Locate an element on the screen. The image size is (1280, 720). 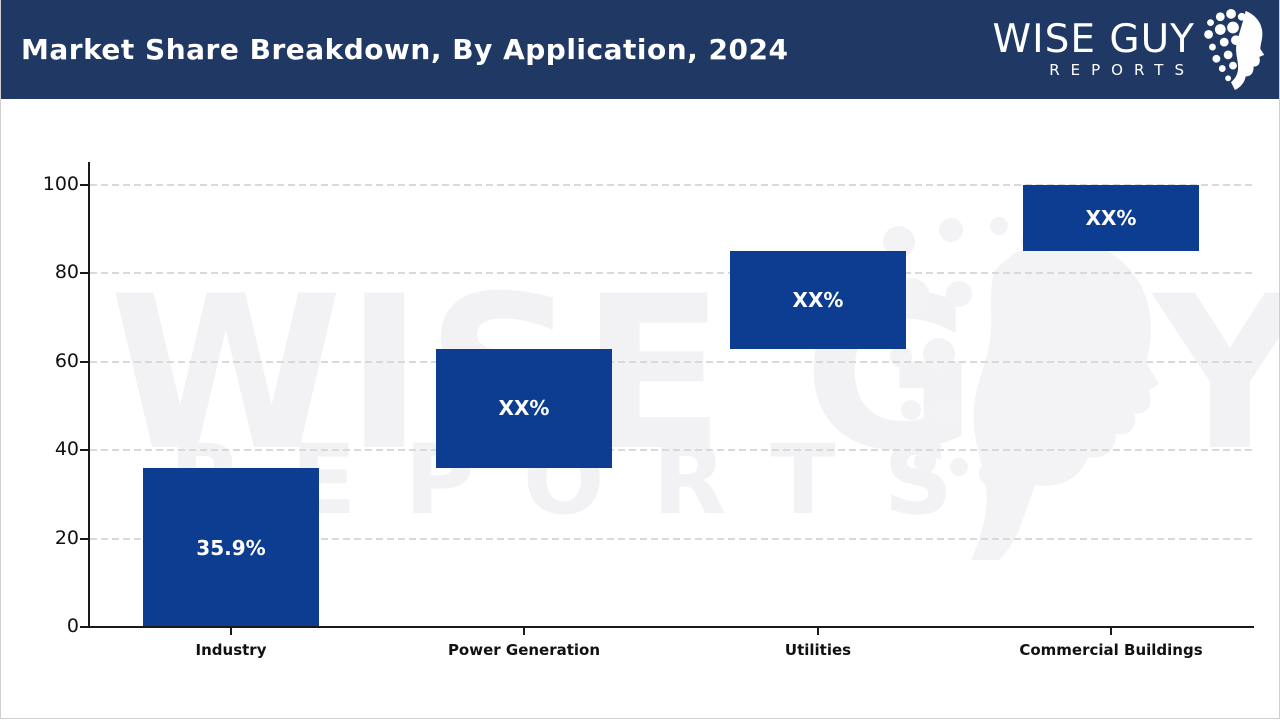
bar-commercial-buildings: XX% is located at coordinates (1111, 218).